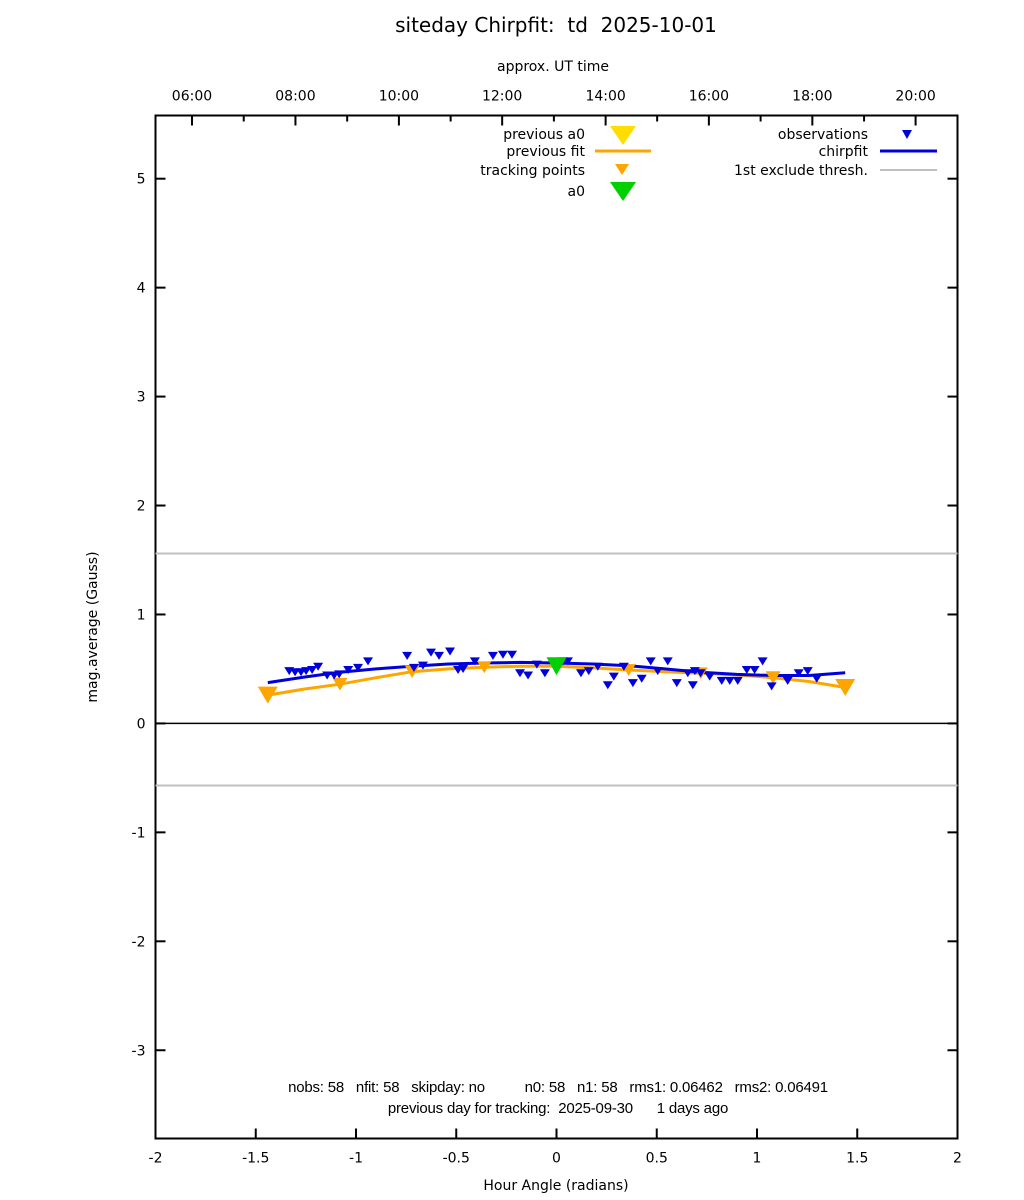 This screenshot has width=1024, height=1200. I want to click on legend-label-chirpfit: chirpfit, so click(844, 152).